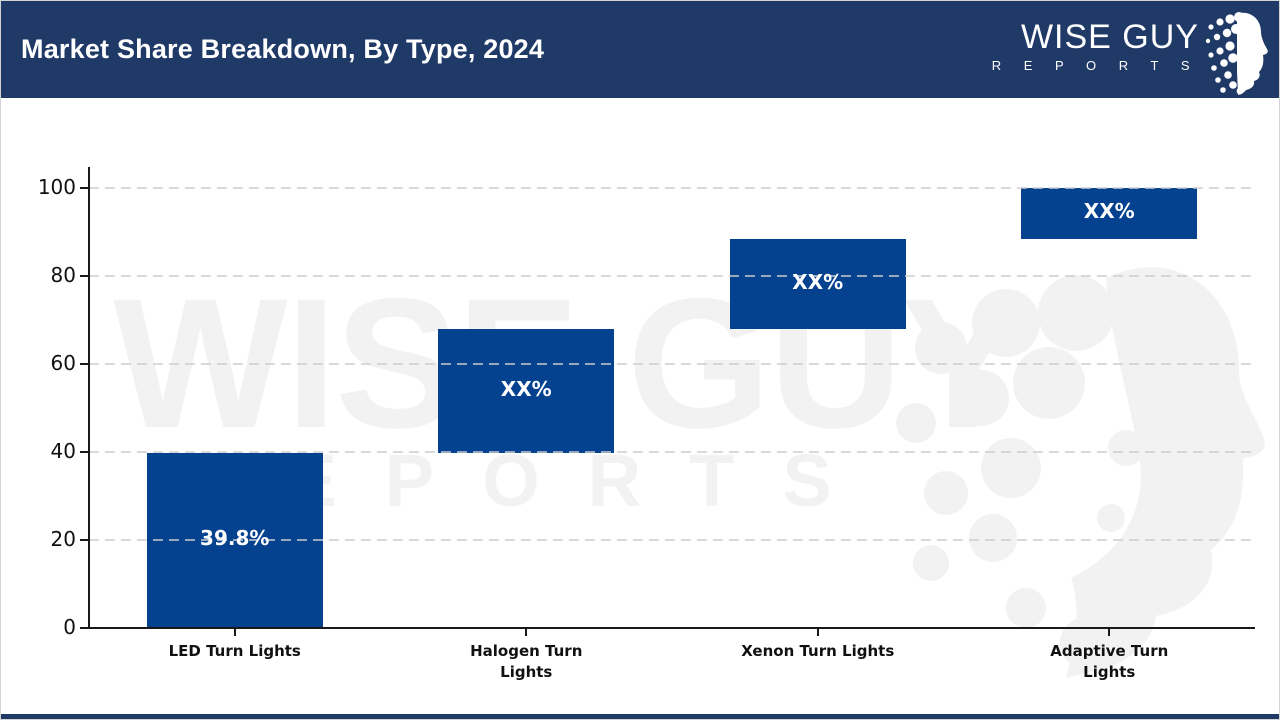  I want to click on y-axis-spine, so click(89, 398).